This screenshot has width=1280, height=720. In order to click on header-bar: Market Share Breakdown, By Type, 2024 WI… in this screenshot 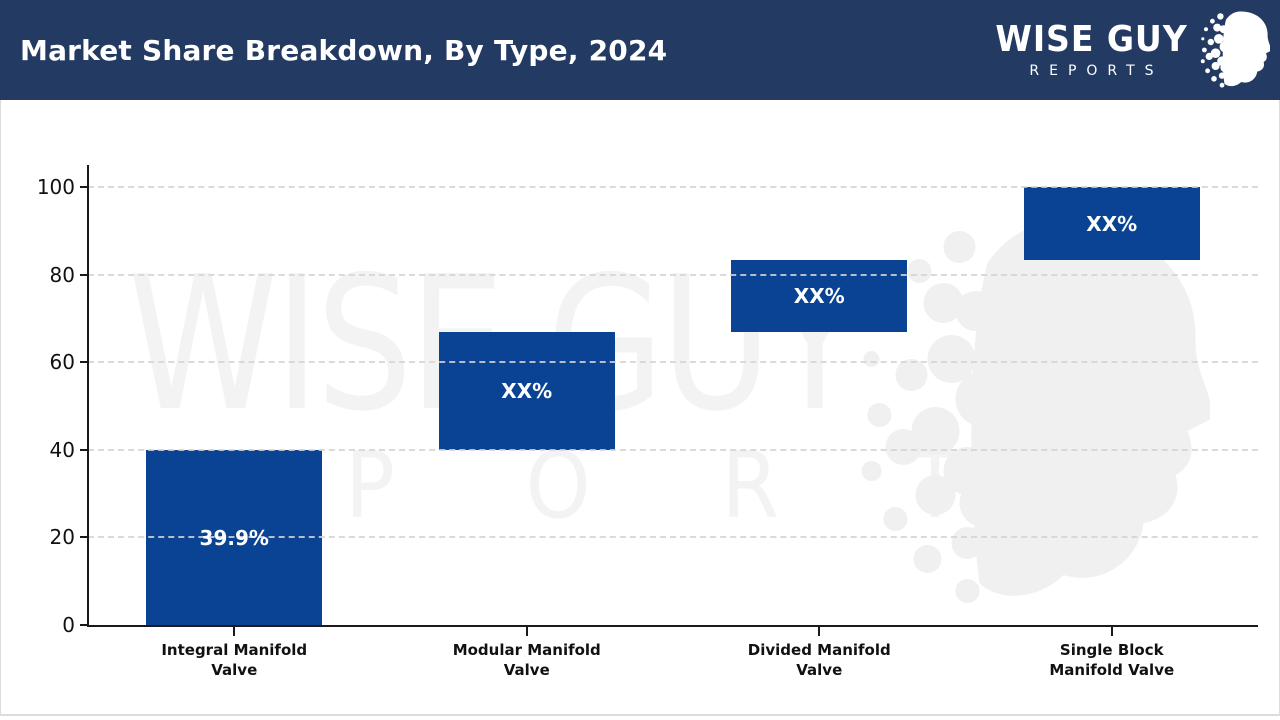, I will do `click(640, 50)`.